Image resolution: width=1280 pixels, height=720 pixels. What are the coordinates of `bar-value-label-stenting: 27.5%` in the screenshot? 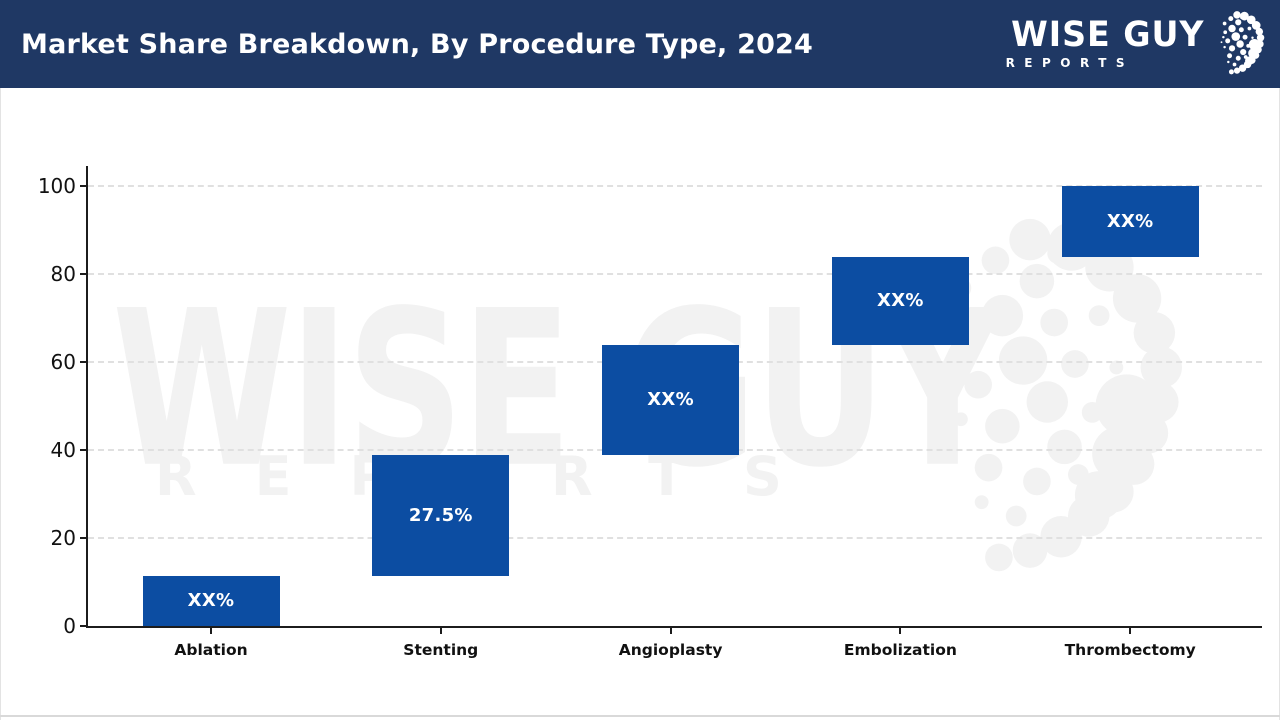 It's located at (440, 515).